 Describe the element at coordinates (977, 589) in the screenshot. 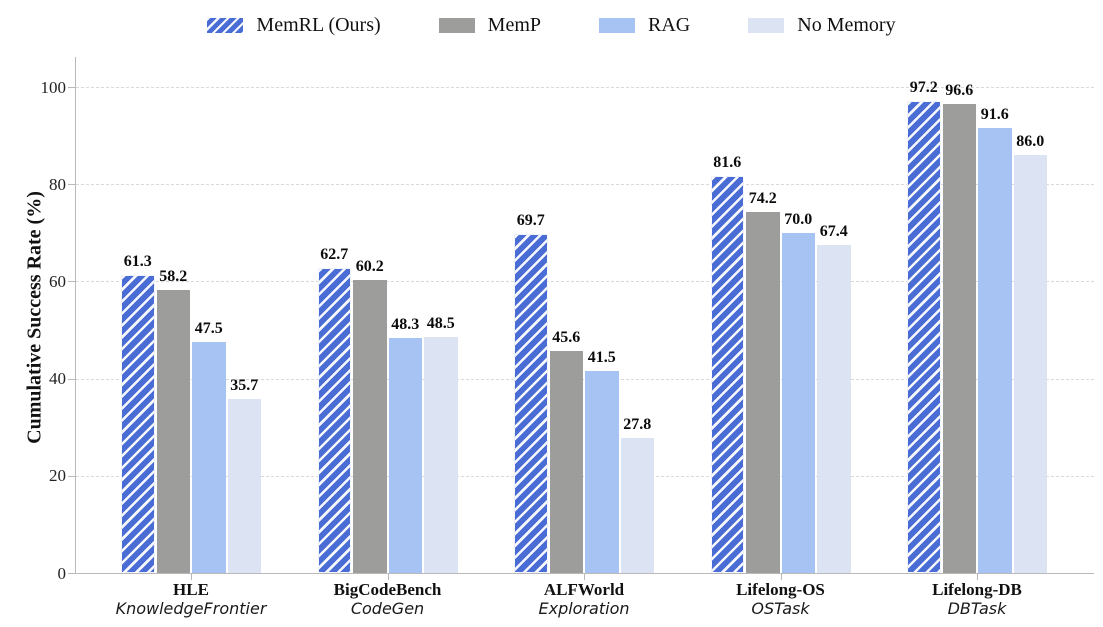

I see `category-name: Lifelong-DB` at that location.